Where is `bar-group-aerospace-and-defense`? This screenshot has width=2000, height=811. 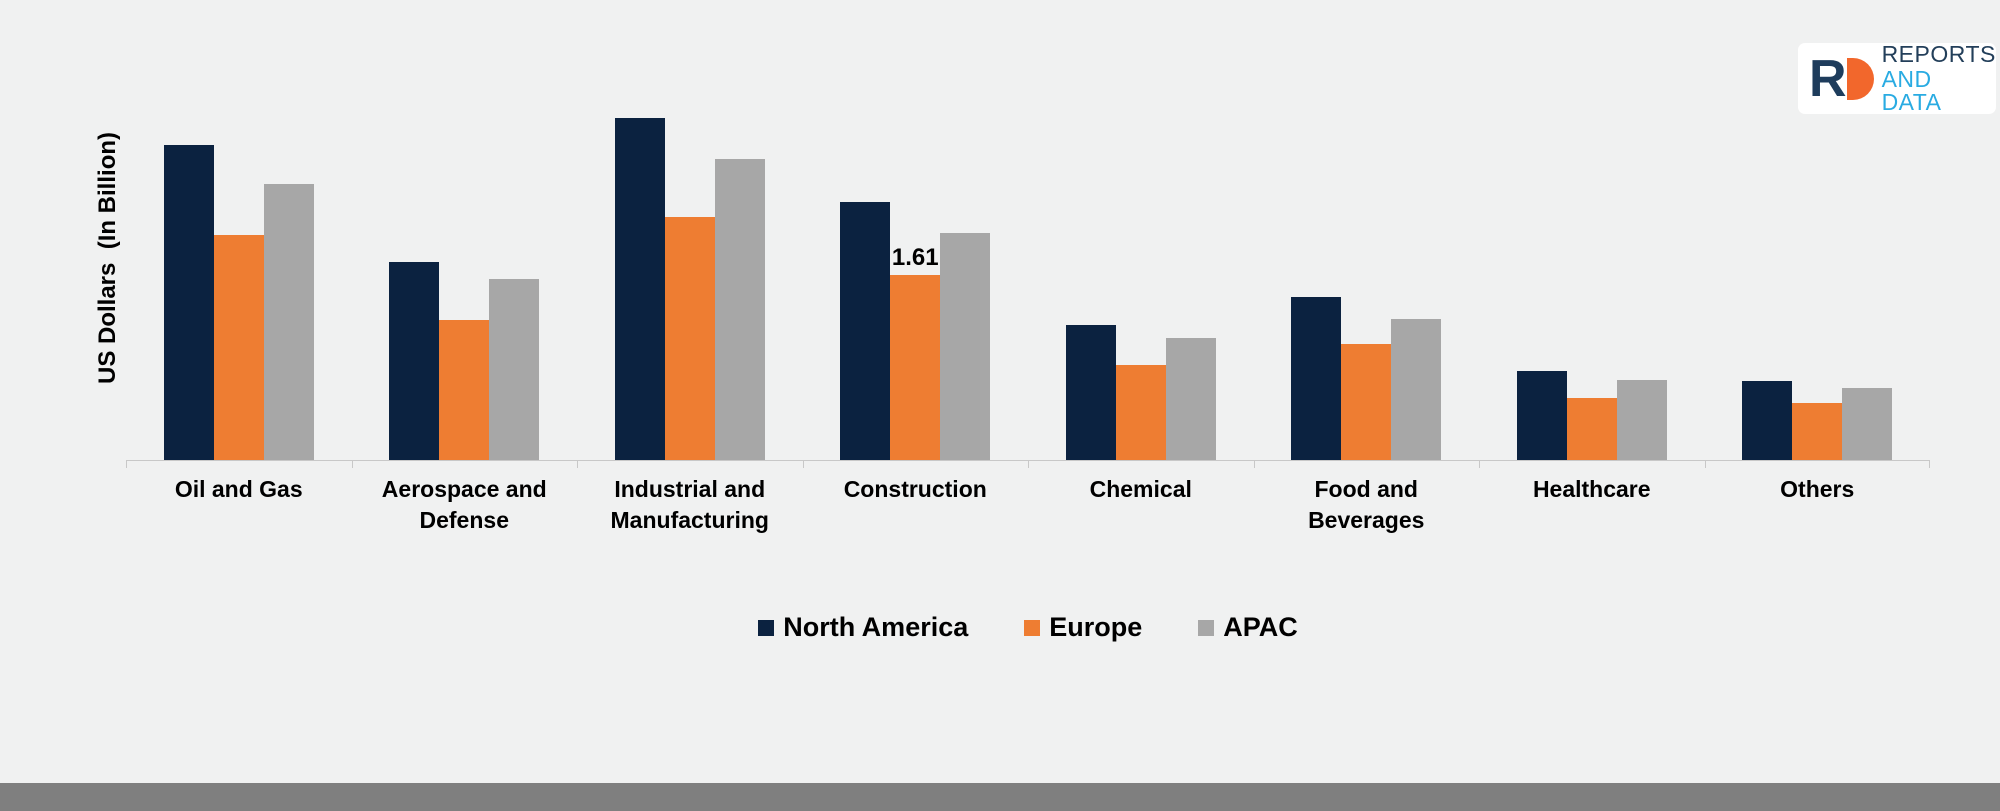
bar-group-aerospace-and-defense is located at coordinates (465, 272).